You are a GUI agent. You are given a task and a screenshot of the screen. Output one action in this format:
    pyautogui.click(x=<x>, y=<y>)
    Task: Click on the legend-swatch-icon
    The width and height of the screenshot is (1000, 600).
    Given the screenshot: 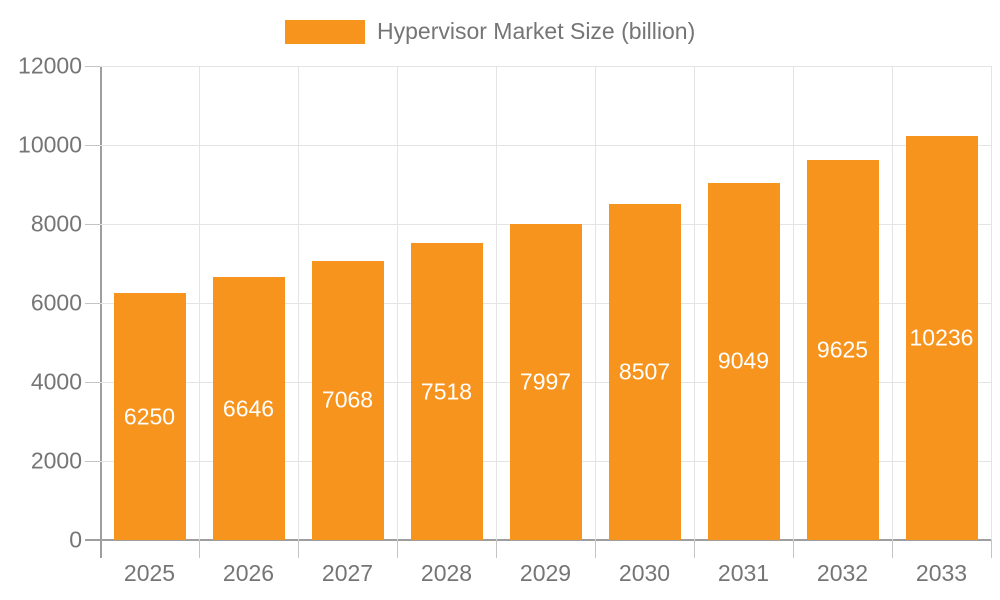 What is the action you would take?
    pyautogui.click(x=325, y=31)
    